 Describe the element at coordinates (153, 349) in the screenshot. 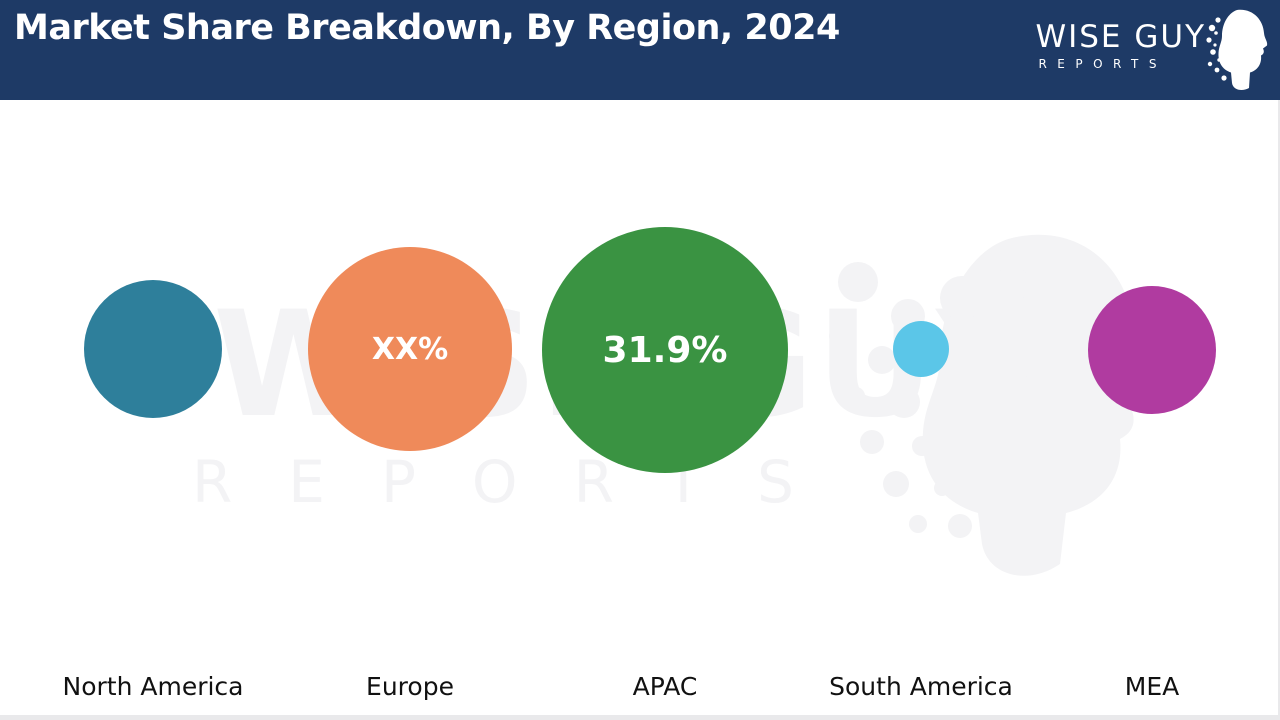

I see `bubble-north-america` at that location.